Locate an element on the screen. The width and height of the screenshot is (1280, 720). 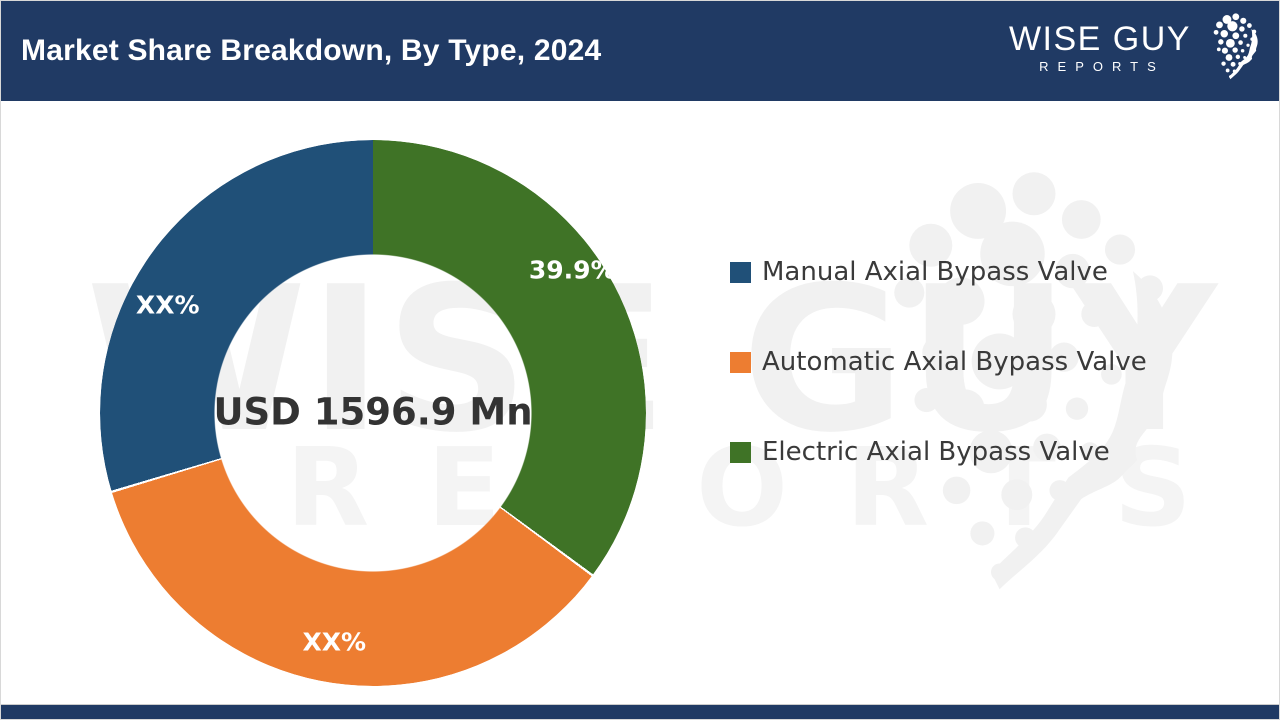
wise-guy-logo: WISE GUY REPORTS is located at coordinates (1136, 48).